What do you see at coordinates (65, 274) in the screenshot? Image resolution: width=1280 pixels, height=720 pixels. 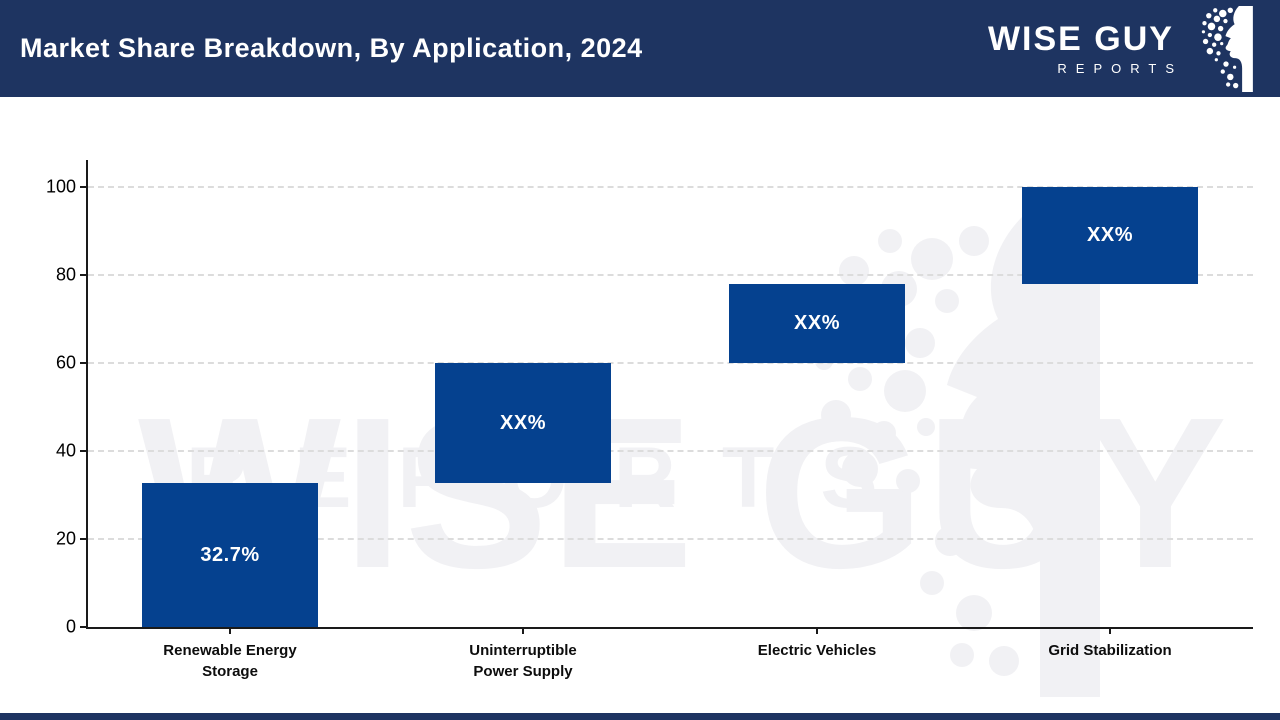 I see `y-tick-label: 80` at bounding box center [65, 274].